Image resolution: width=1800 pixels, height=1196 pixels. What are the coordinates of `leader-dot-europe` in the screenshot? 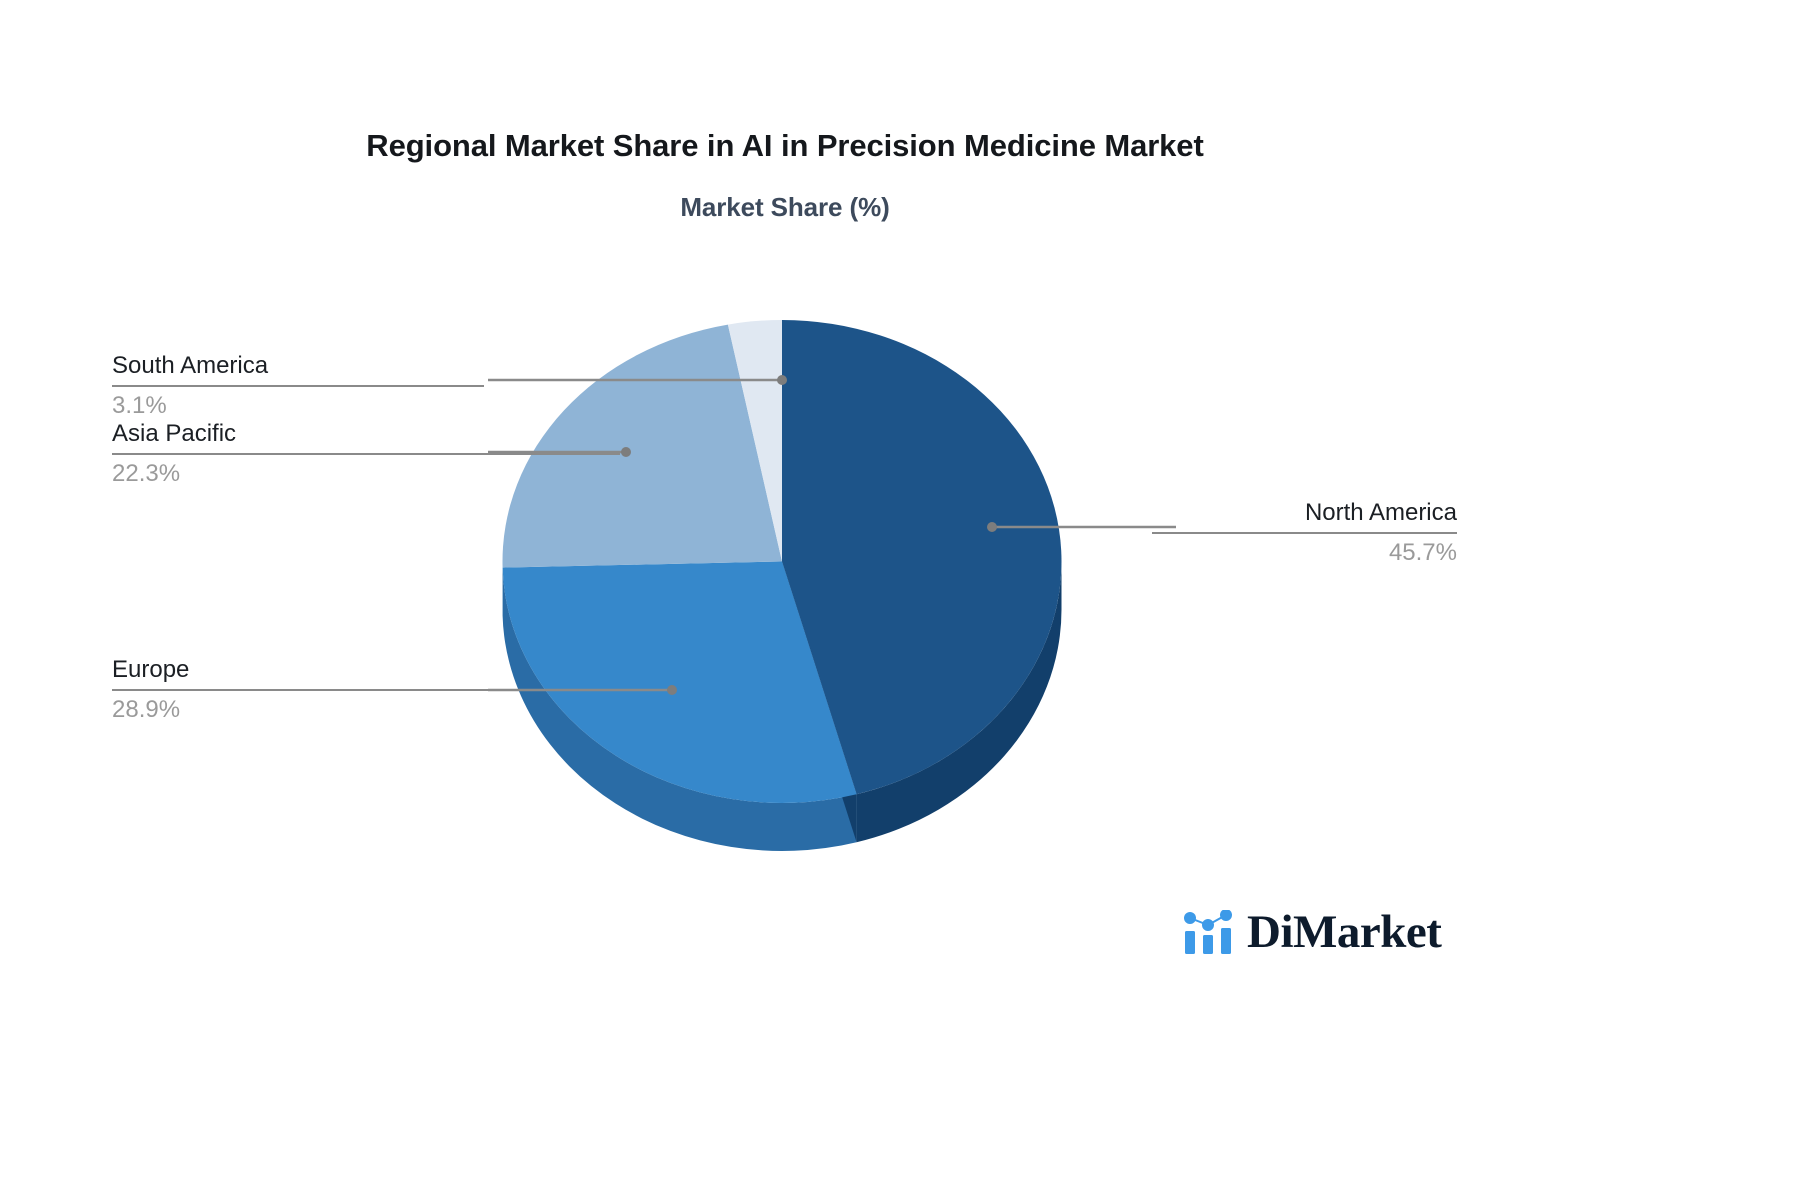 It's located at (672, 690).